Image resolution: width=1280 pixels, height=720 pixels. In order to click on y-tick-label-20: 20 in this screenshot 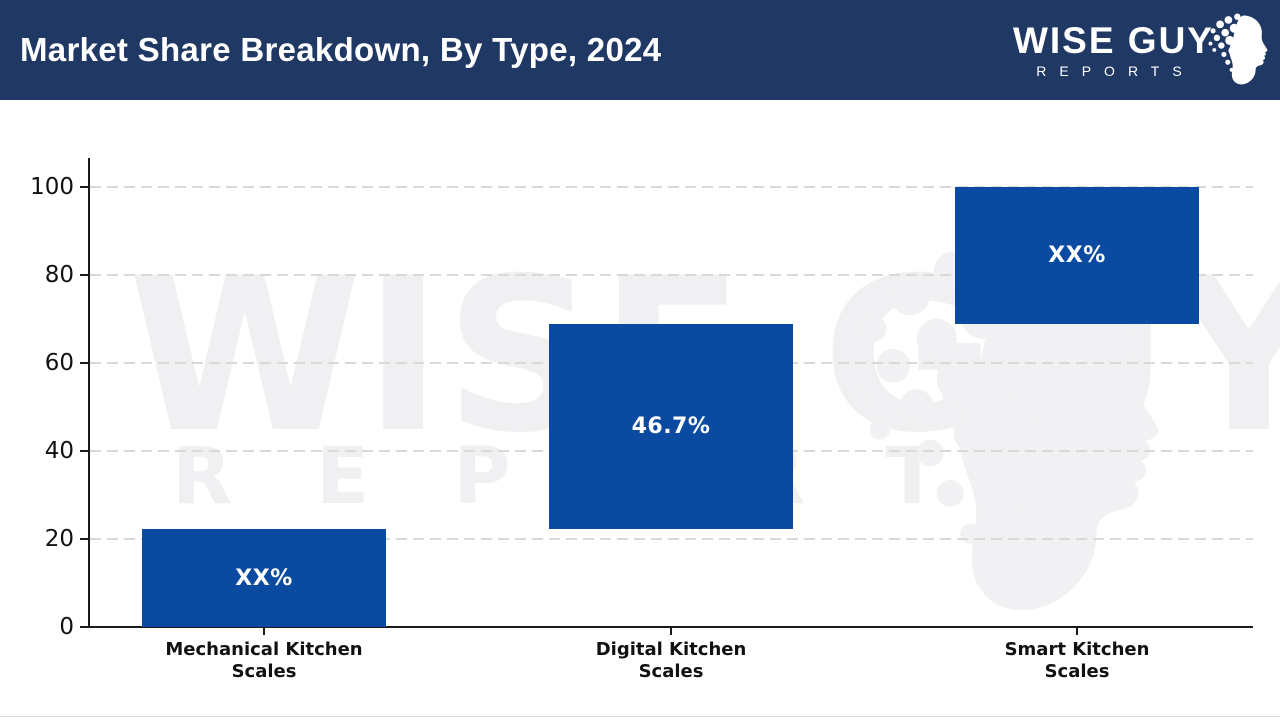, I will do `click(59, 539)`.